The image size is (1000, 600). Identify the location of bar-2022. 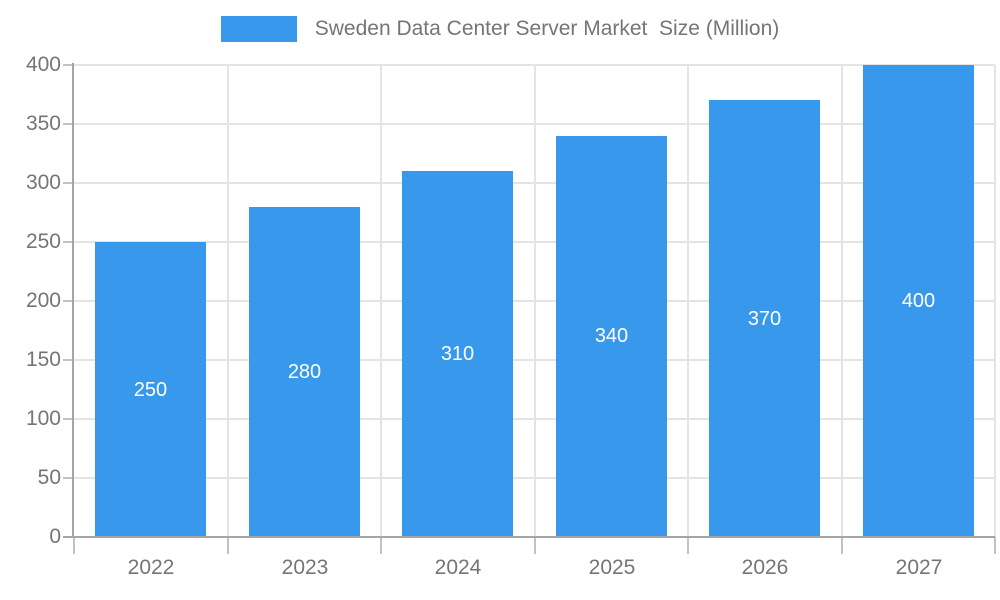
(150, 389).